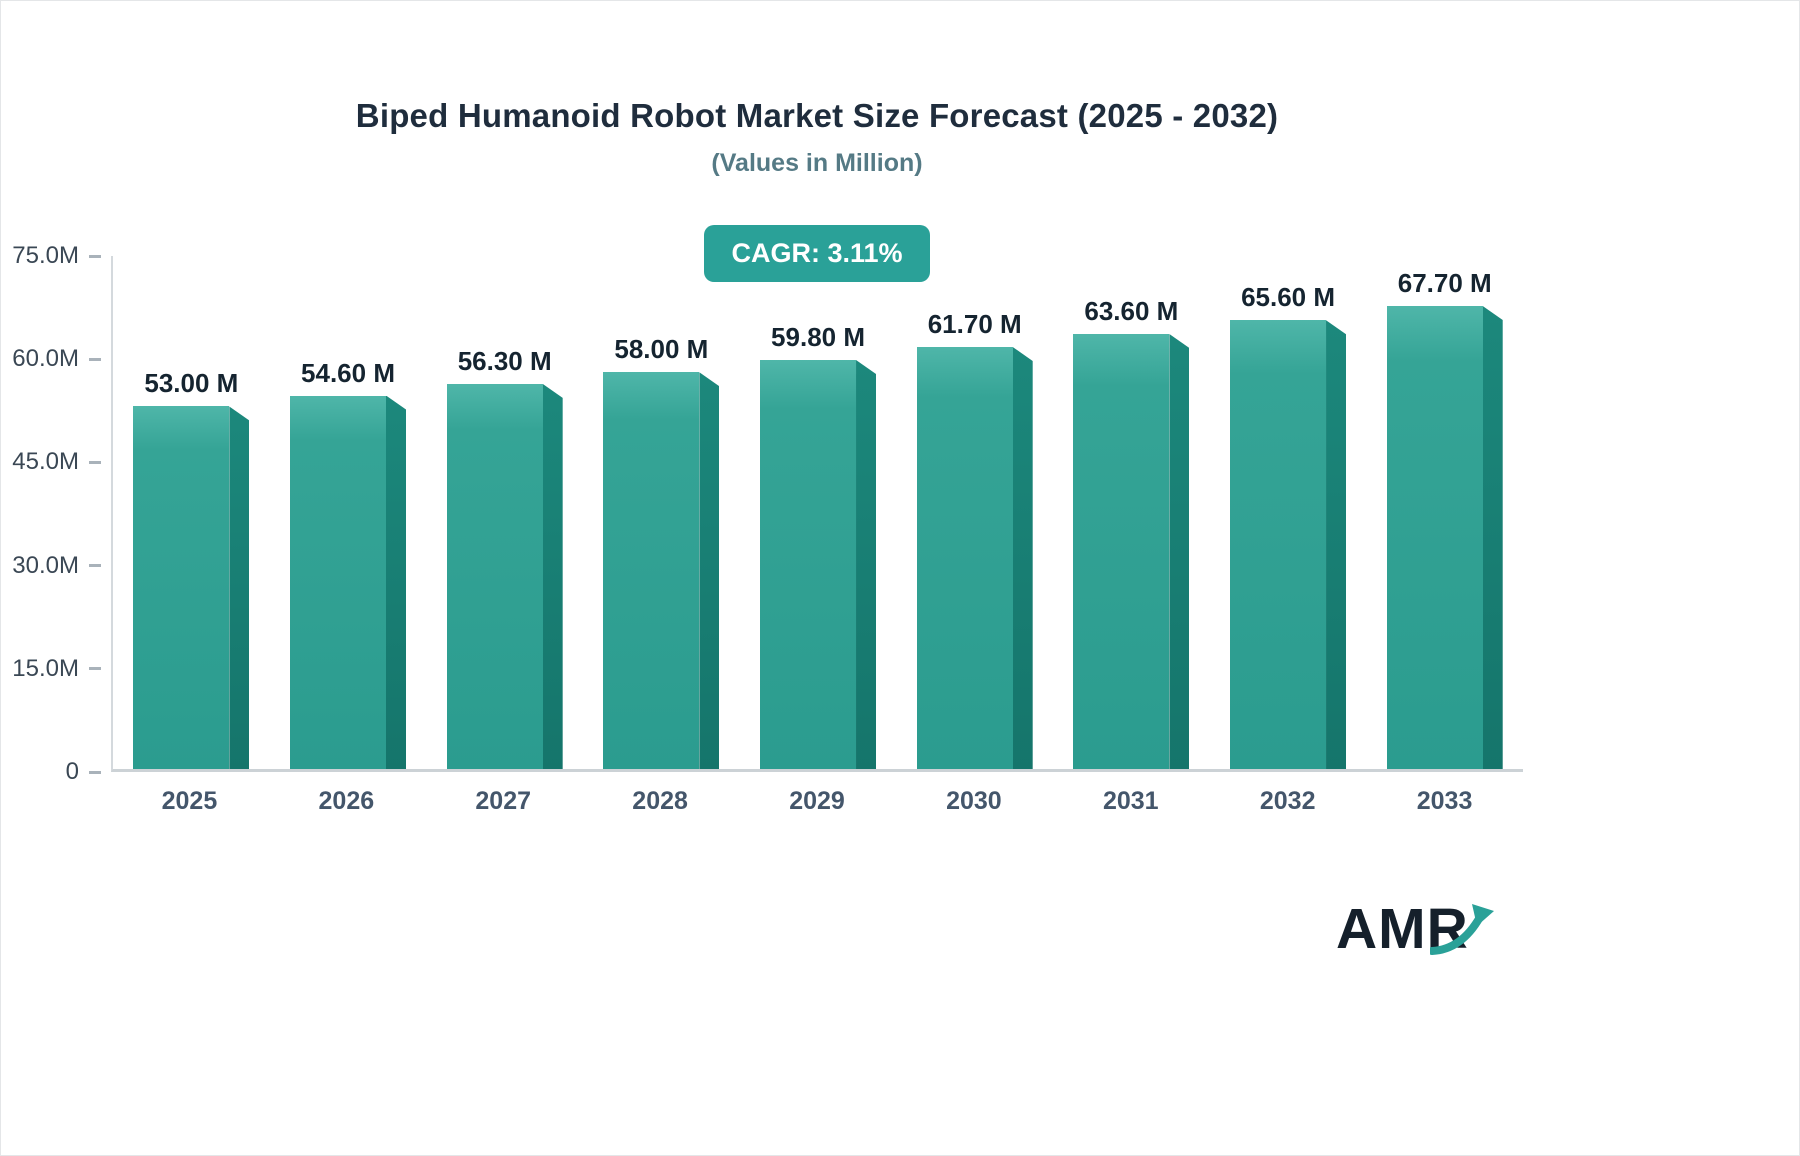 The width and height of the screenshot is (1800, 1156). I want to click on y-axis-tick-label: 75.0M, so click(45, 255).